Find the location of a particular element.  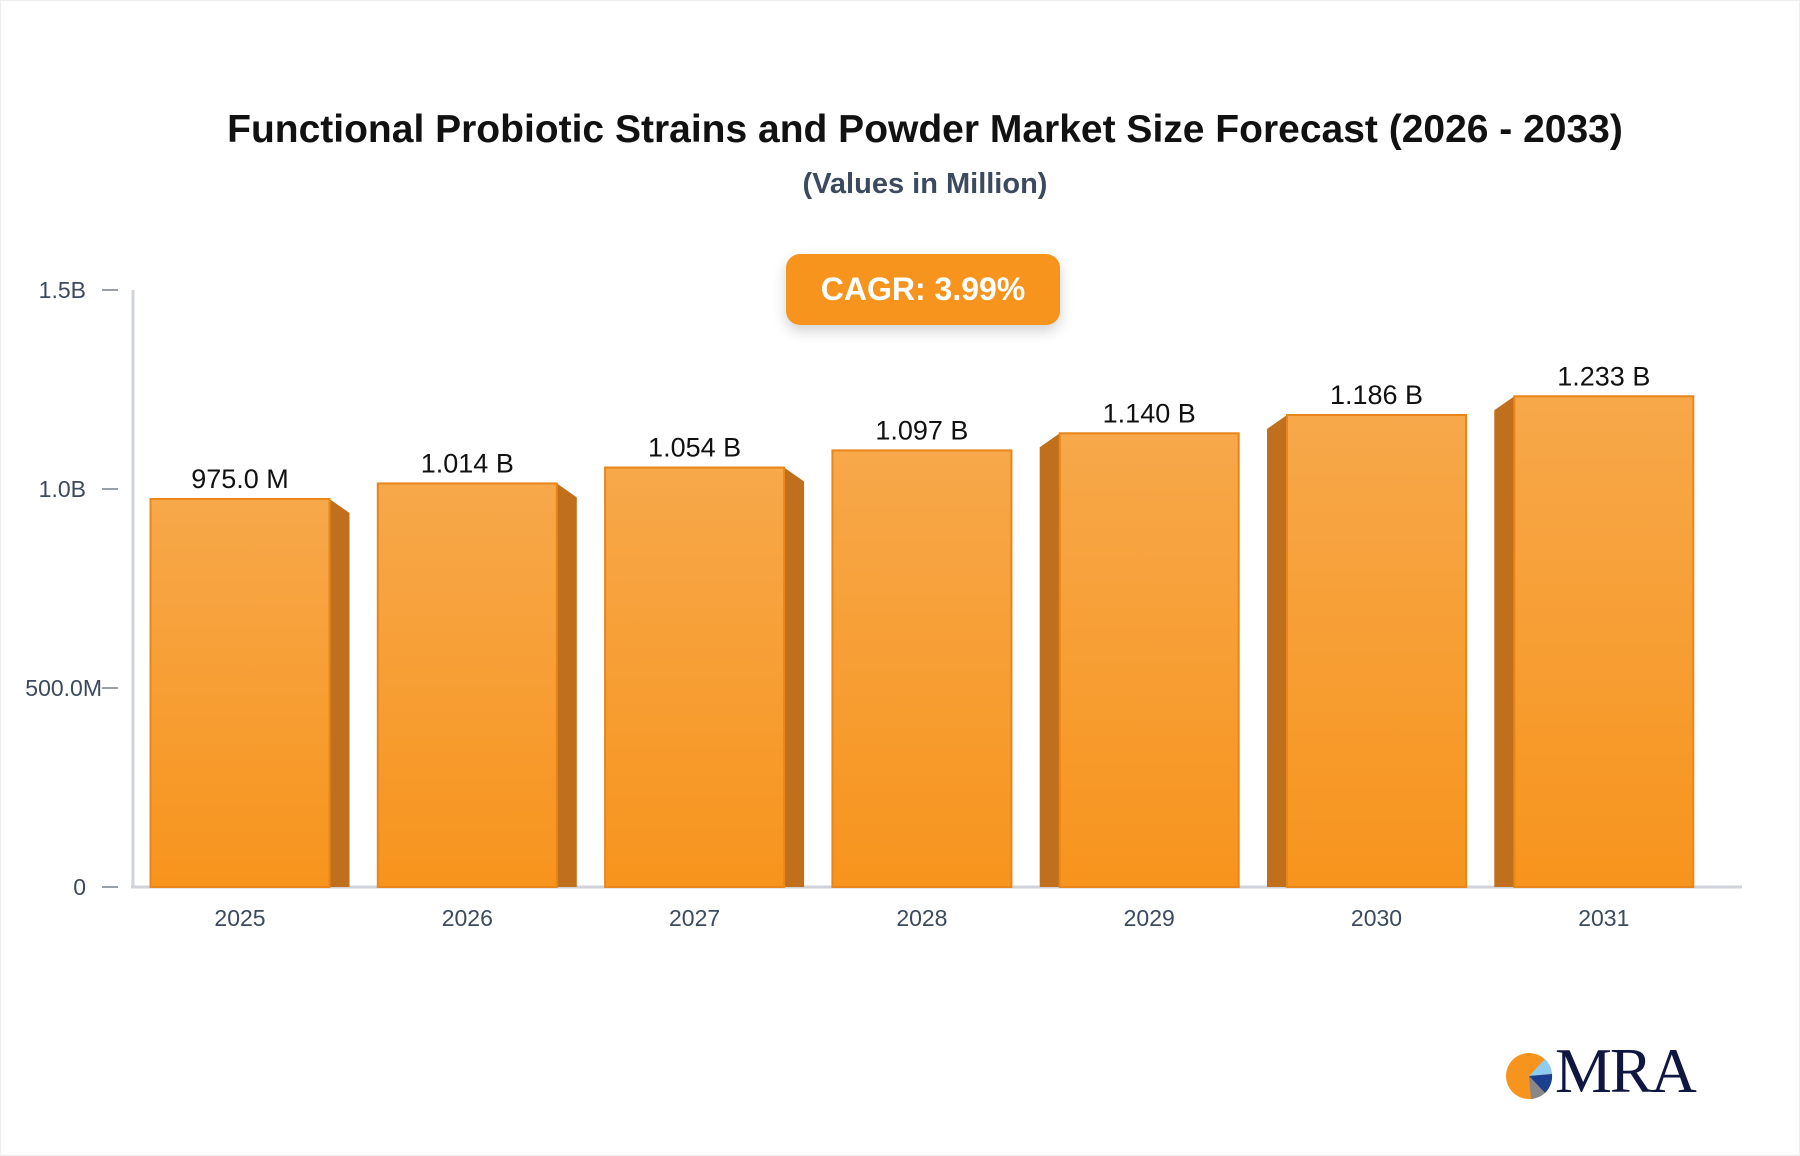

bar-group: 1.014 B 2026 is located at coordinates (476, 689).